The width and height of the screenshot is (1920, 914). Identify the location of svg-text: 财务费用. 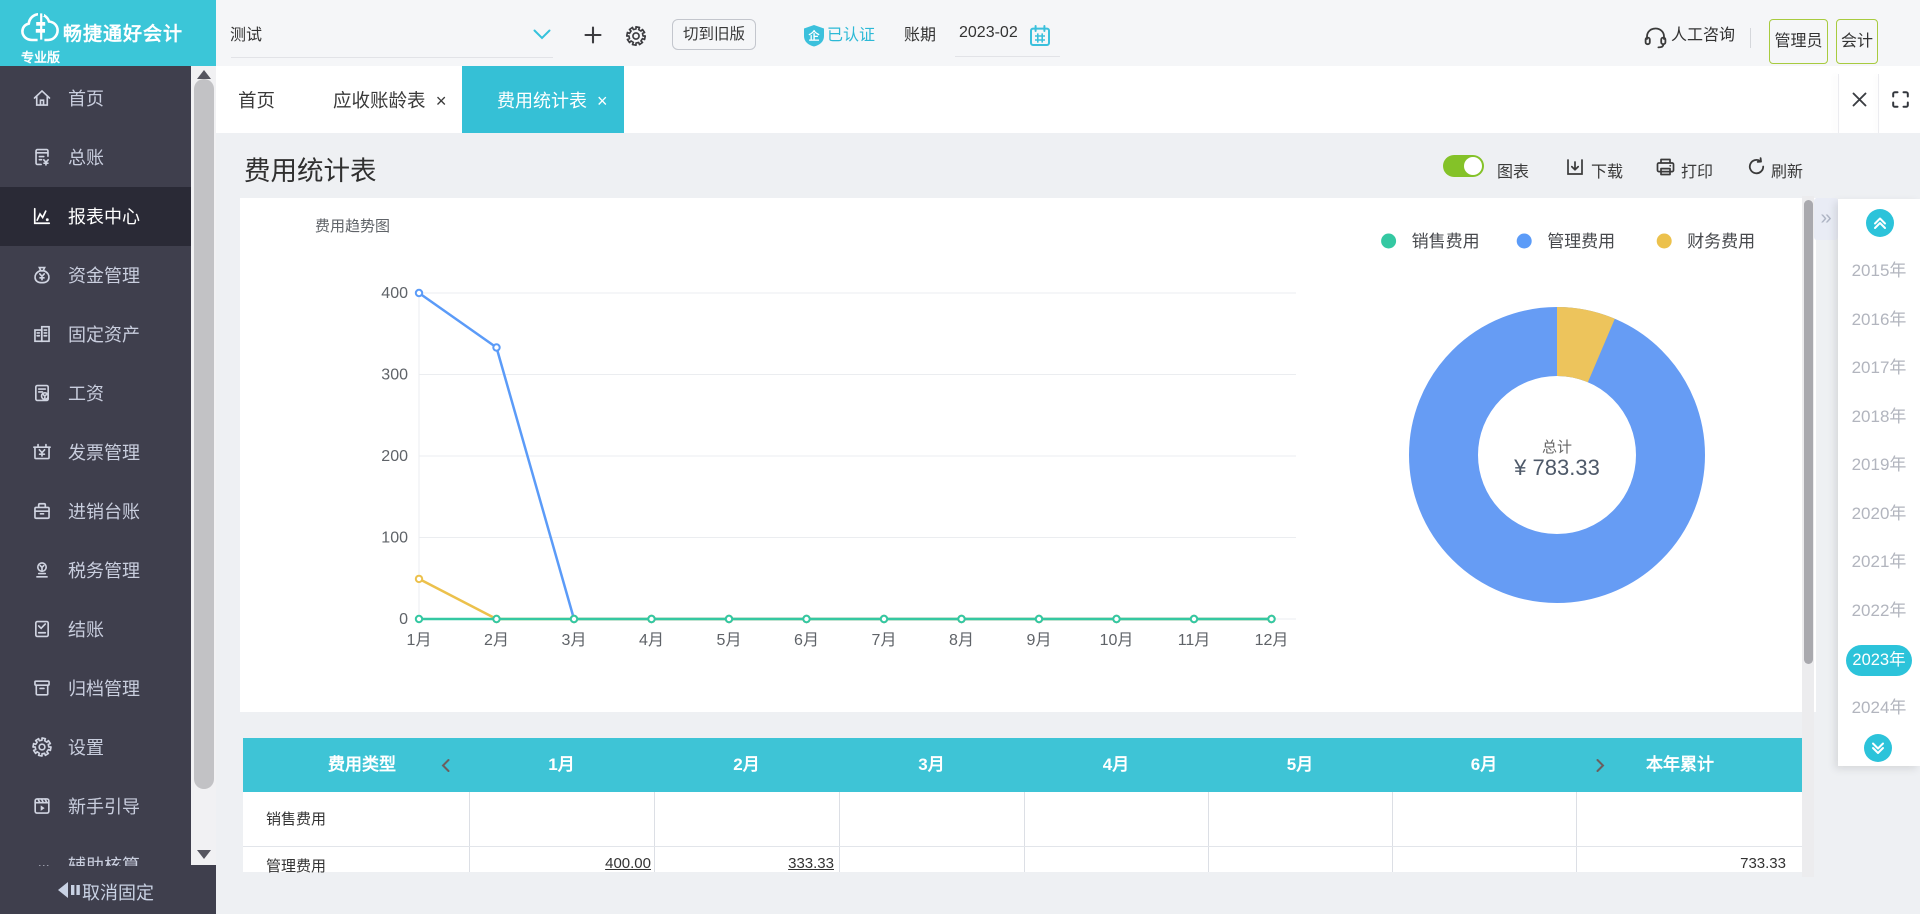
(1721, 241).